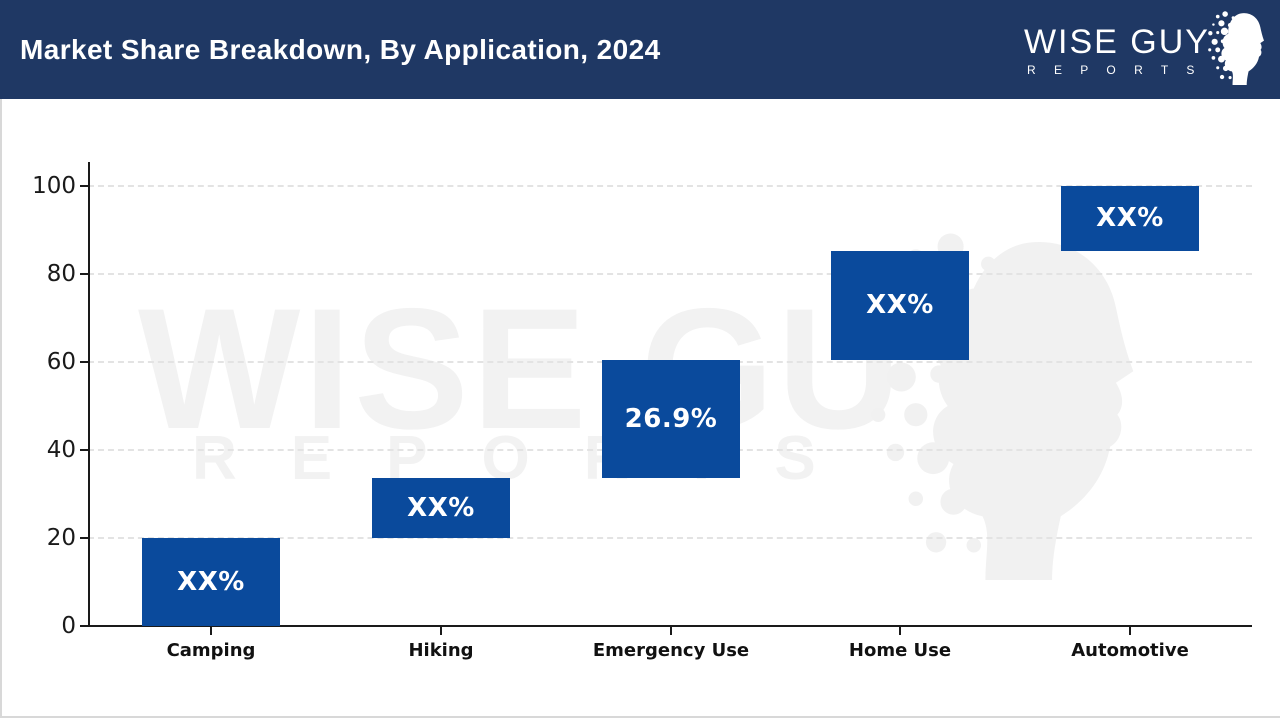 The height and width of the screenshot is (720, 1280). What do you see at coordinates (670, 626) in the screenshot?
I see `x-axis-spine` at bounding box center [670, 626].